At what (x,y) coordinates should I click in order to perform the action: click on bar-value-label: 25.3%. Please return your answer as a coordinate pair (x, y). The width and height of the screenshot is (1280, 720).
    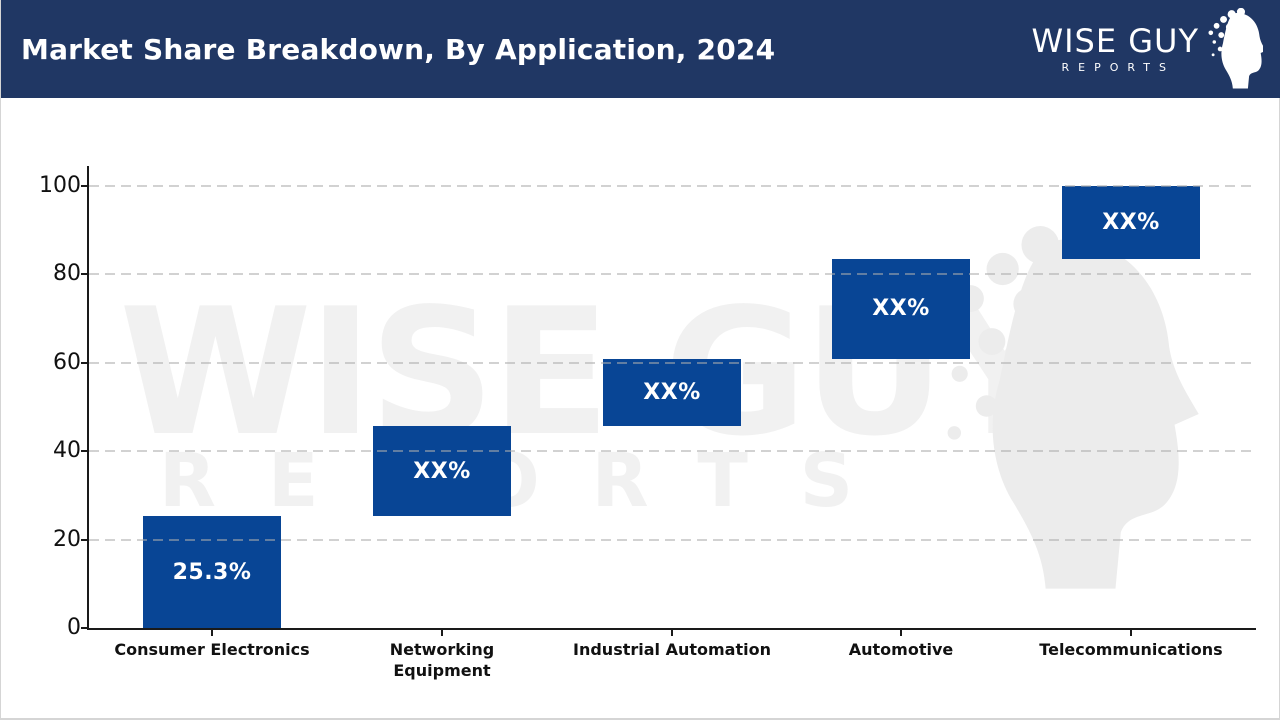
    Looking at the image, I should click on (212, 572).